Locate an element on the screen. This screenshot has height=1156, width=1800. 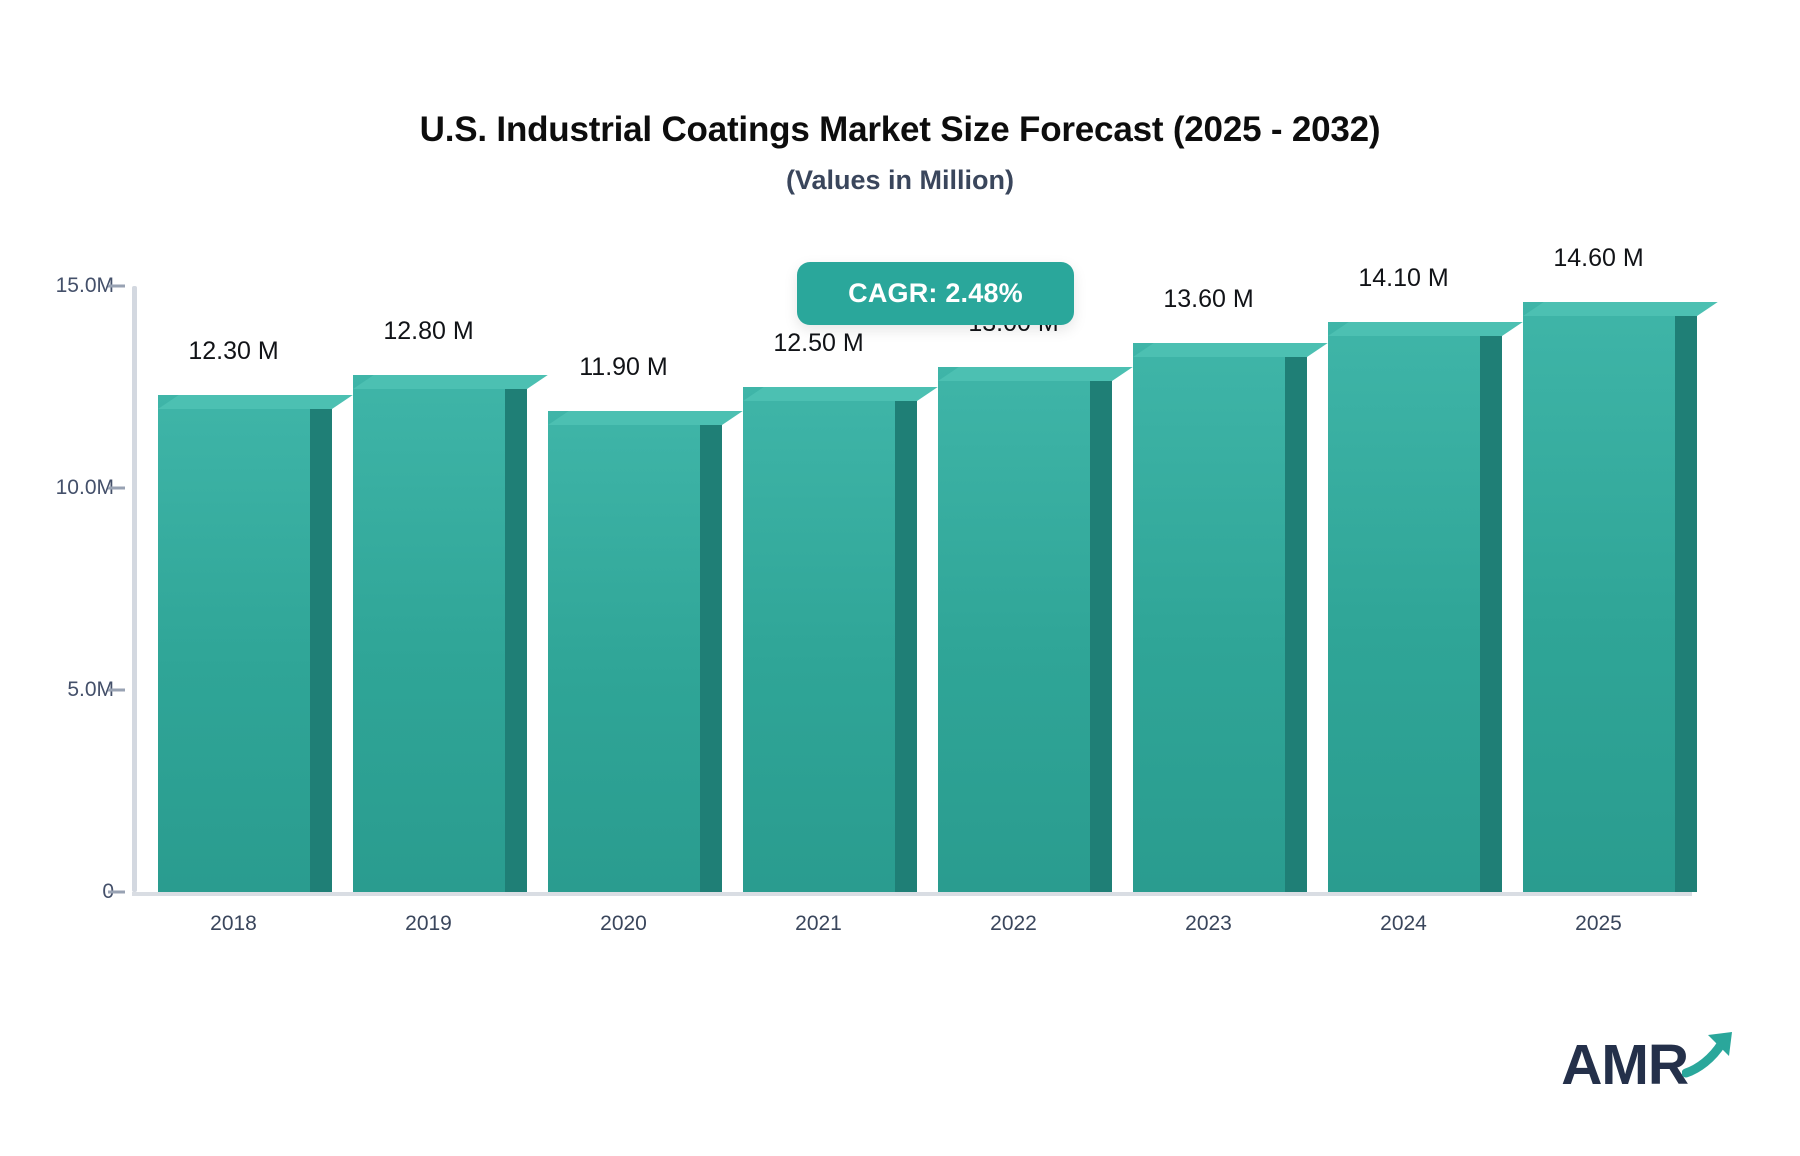
x-axis-line is located at coordinates (912, 894).